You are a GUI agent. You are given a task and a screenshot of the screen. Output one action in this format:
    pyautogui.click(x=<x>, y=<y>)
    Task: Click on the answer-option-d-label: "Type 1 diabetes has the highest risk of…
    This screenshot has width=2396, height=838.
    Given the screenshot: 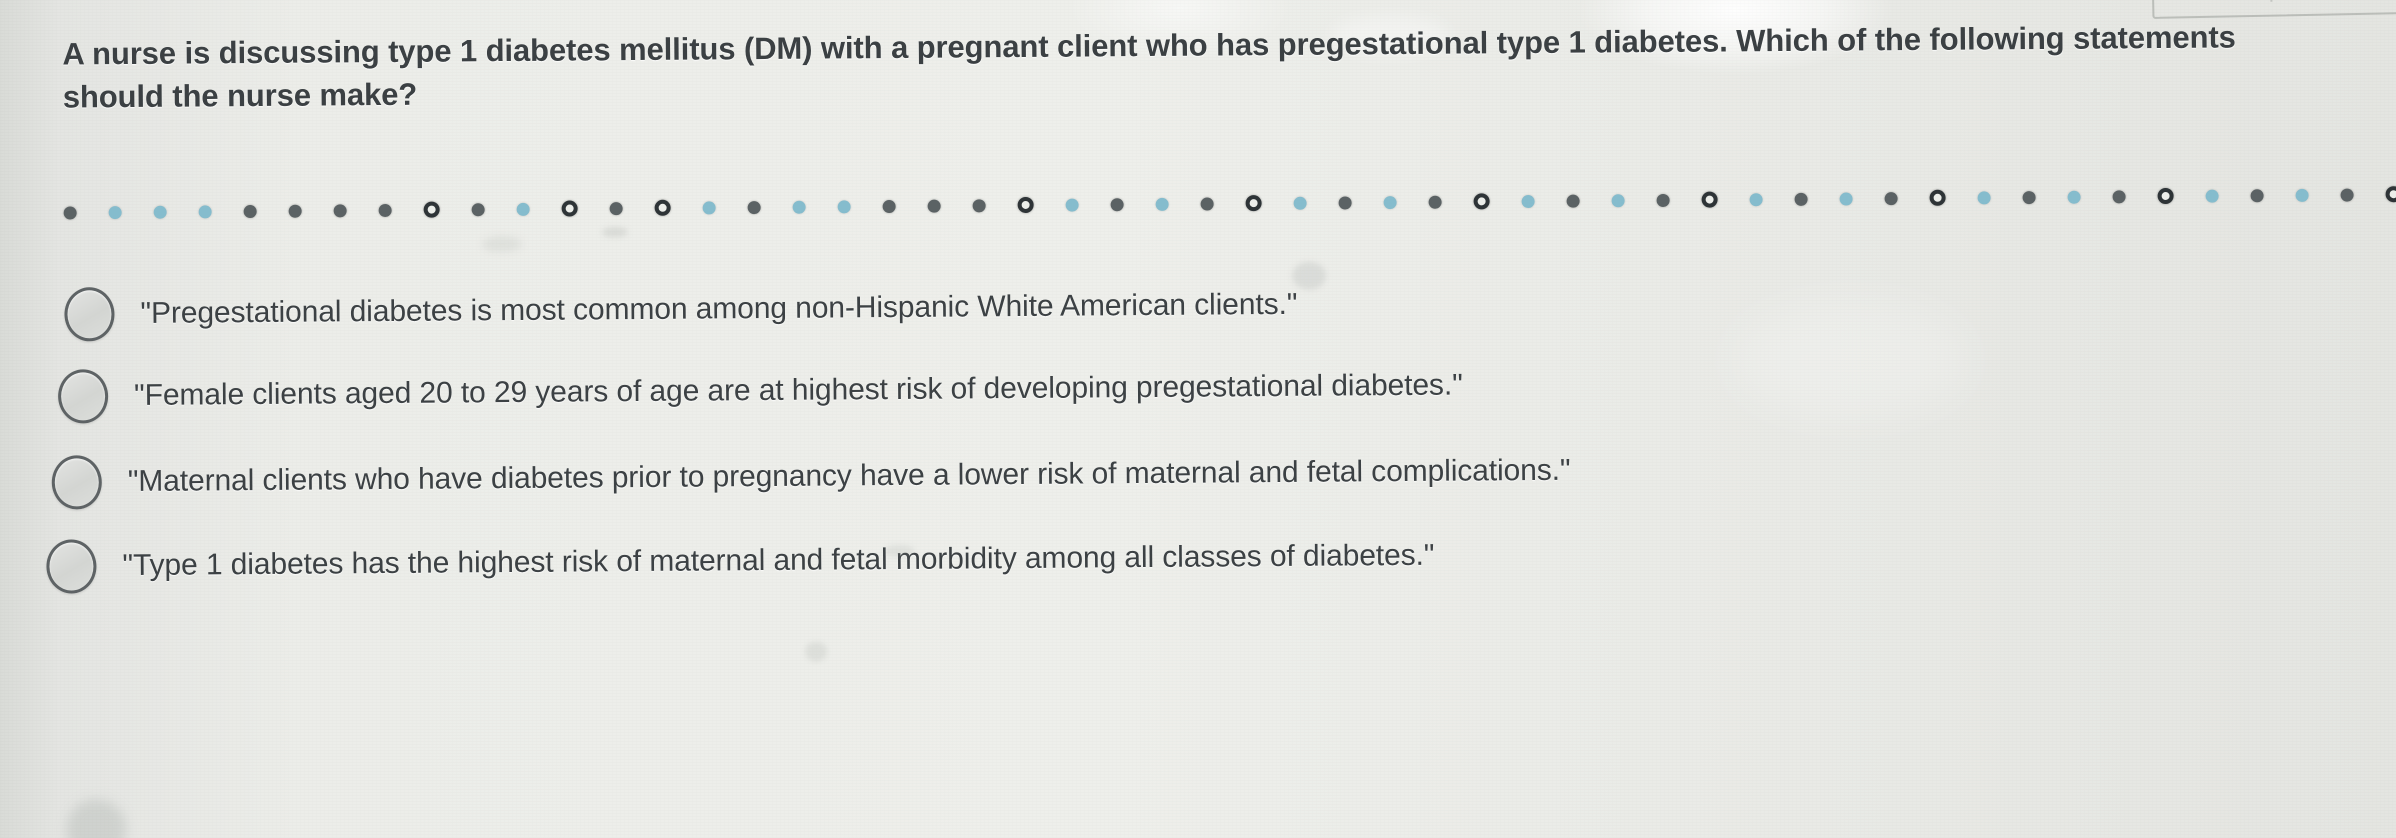 What is the action you would take?
    pyautogui.click(x=778, y=560)
    